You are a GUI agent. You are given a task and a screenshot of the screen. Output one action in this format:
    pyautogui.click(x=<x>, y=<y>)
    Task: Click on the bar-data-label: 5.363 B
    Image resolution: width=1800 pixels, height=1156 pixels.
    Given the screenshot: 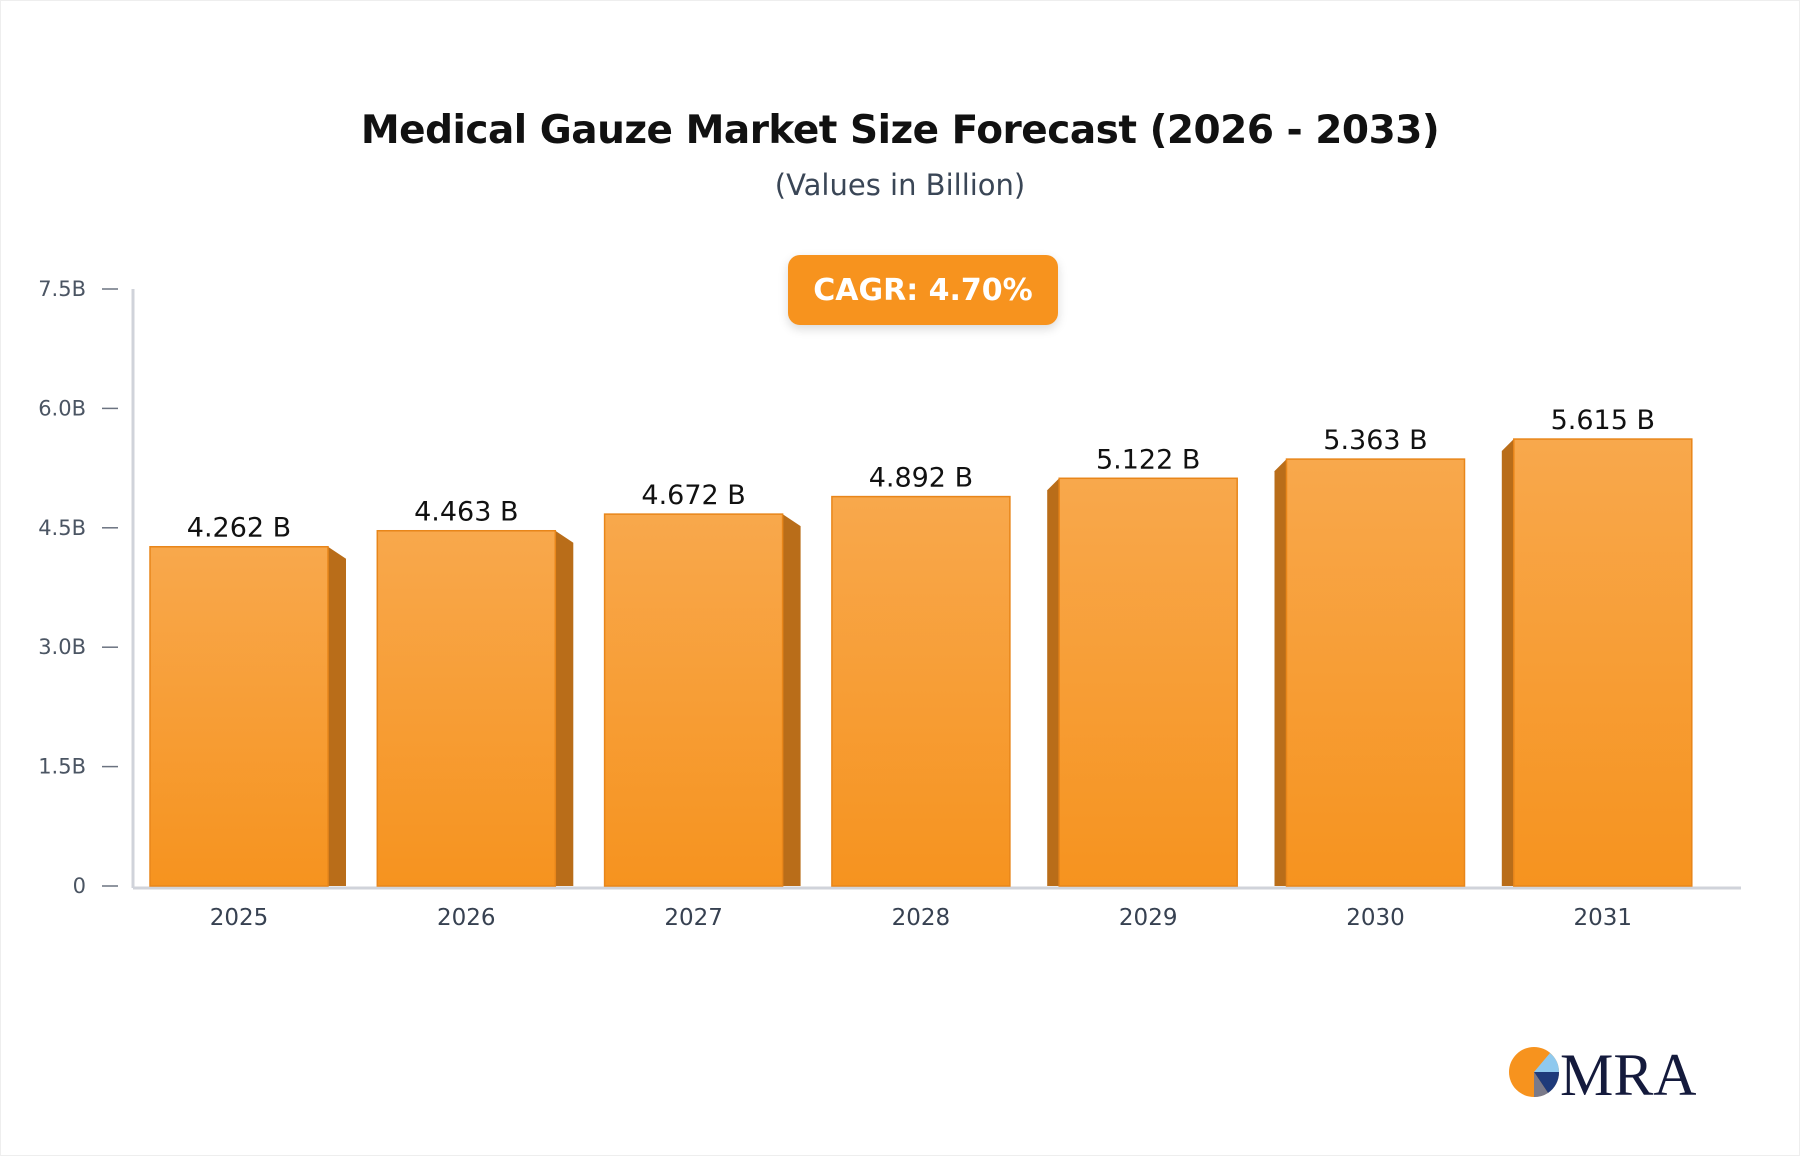 What is the action you would take?
    pyautogui.click(x=1375, y=440)
    